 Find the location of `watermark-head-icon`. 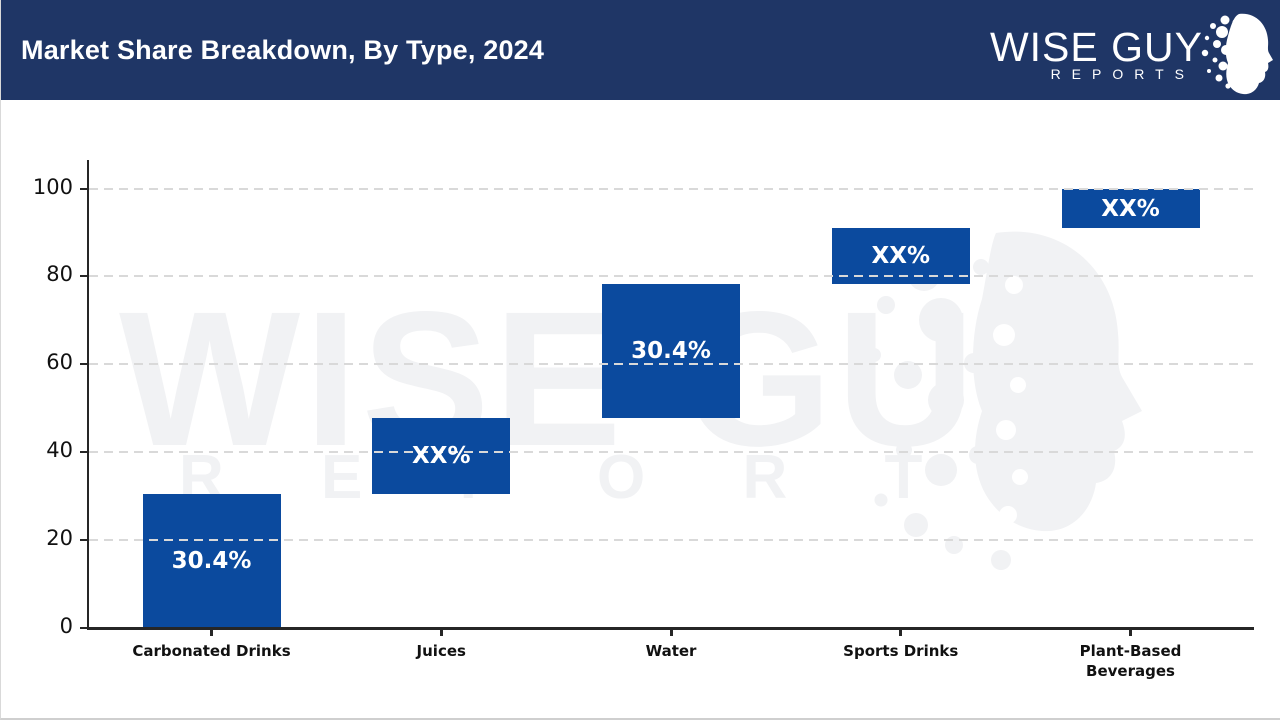

watermark-head-icon is located at coordinates (994, 399).